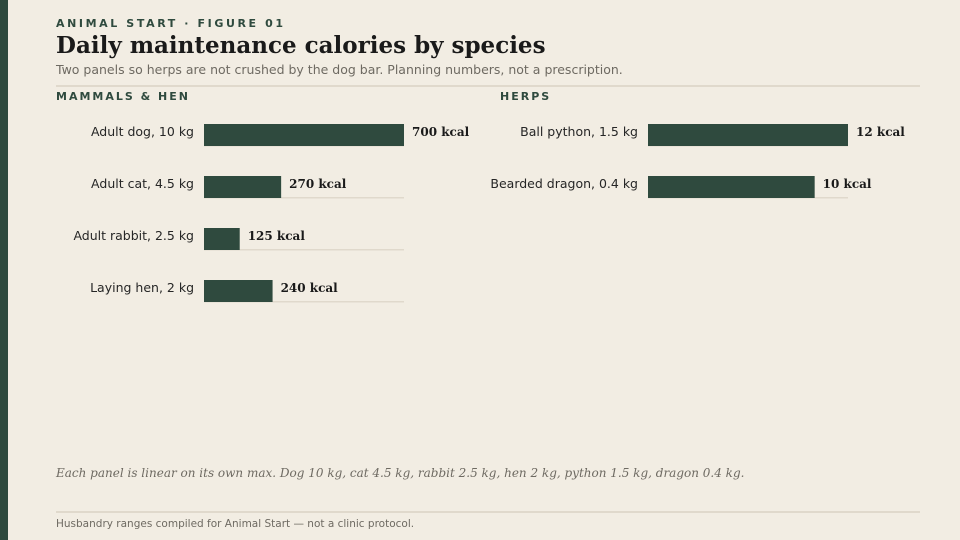  I want to click on value-label-herps-0: 12 kcal, so click(880, 132).